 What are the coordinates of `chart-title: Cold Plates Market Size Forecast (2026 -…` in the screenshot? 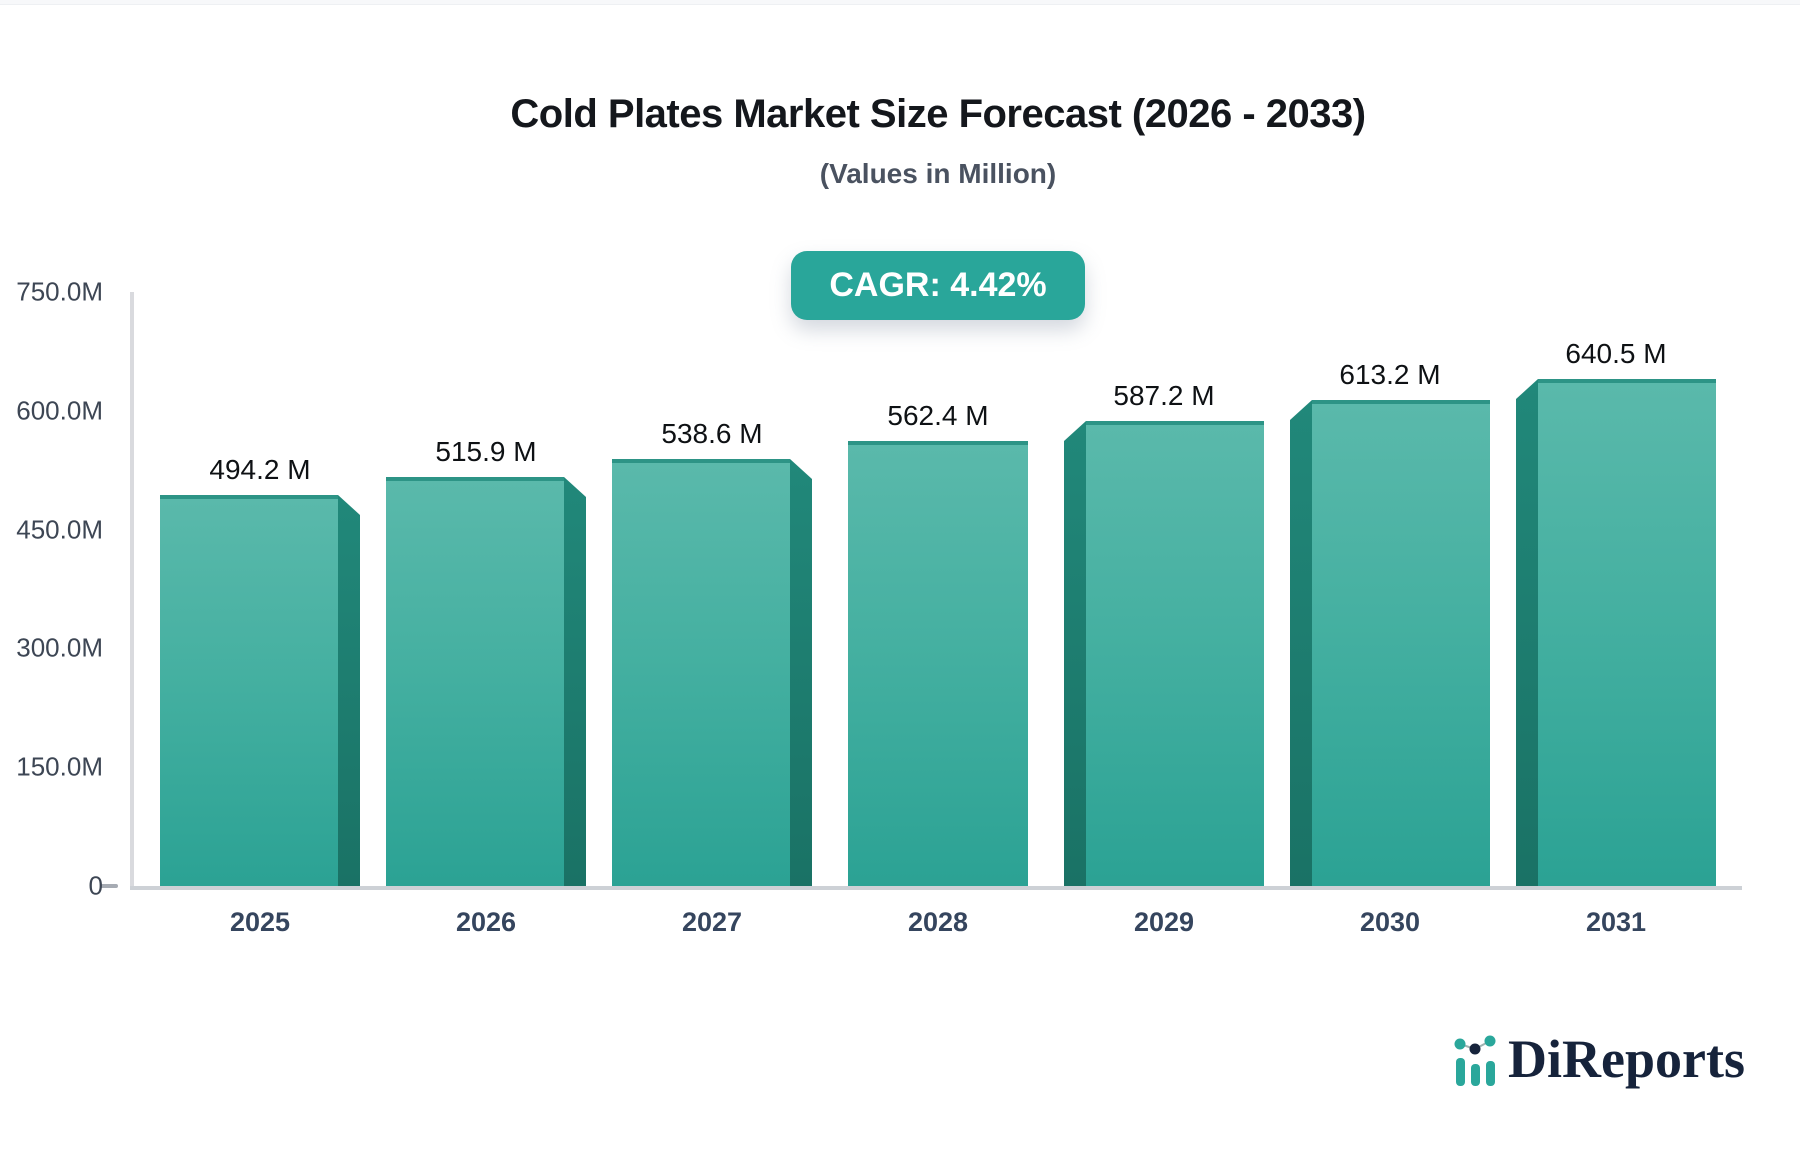 It's located at (938, 114).